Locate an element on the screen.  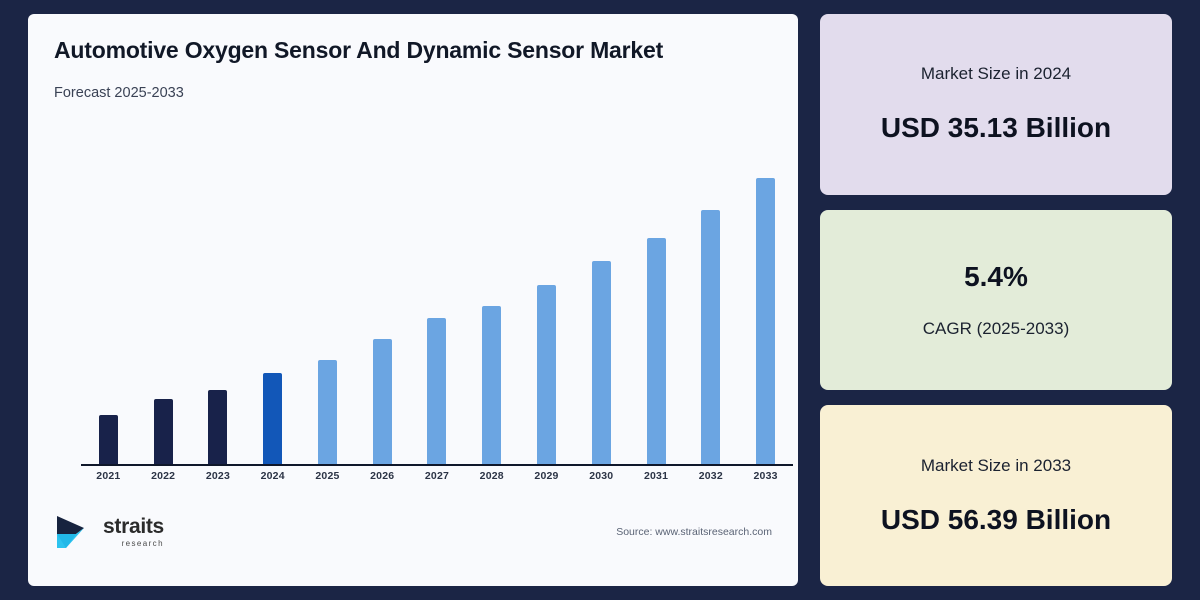
logo-text: straits research is located at coordinates (133, 532).